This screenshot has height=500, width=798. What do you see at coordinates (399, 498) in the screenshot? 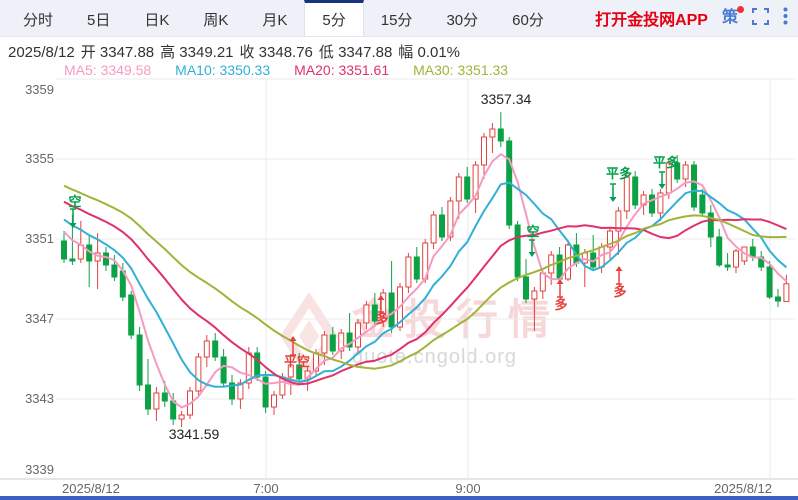
I see `bottom-accent-bar` at bounding box center [399, 498].